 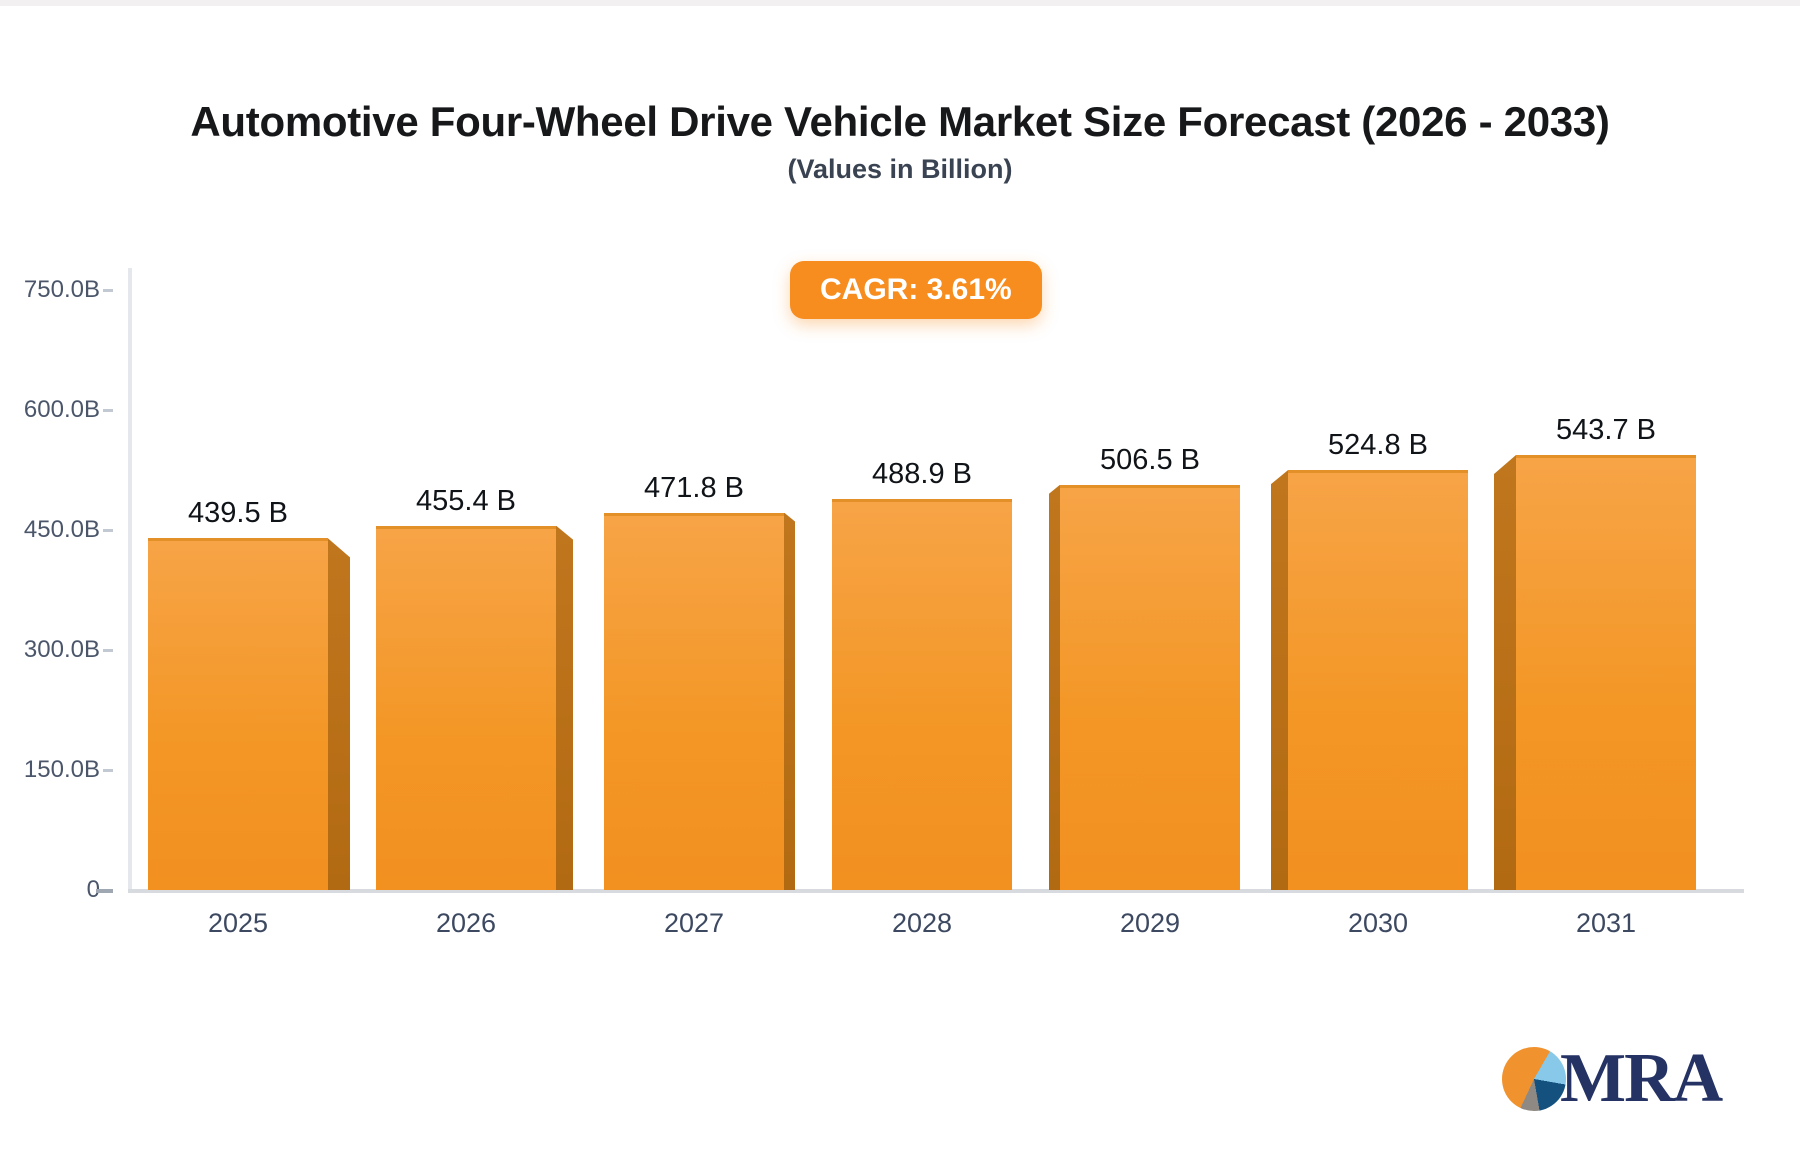 What do you see at coordinates (238, 923) in the screenshot?
I see `x-axis-label-2025: 2025` at bounding box center [238, 923].